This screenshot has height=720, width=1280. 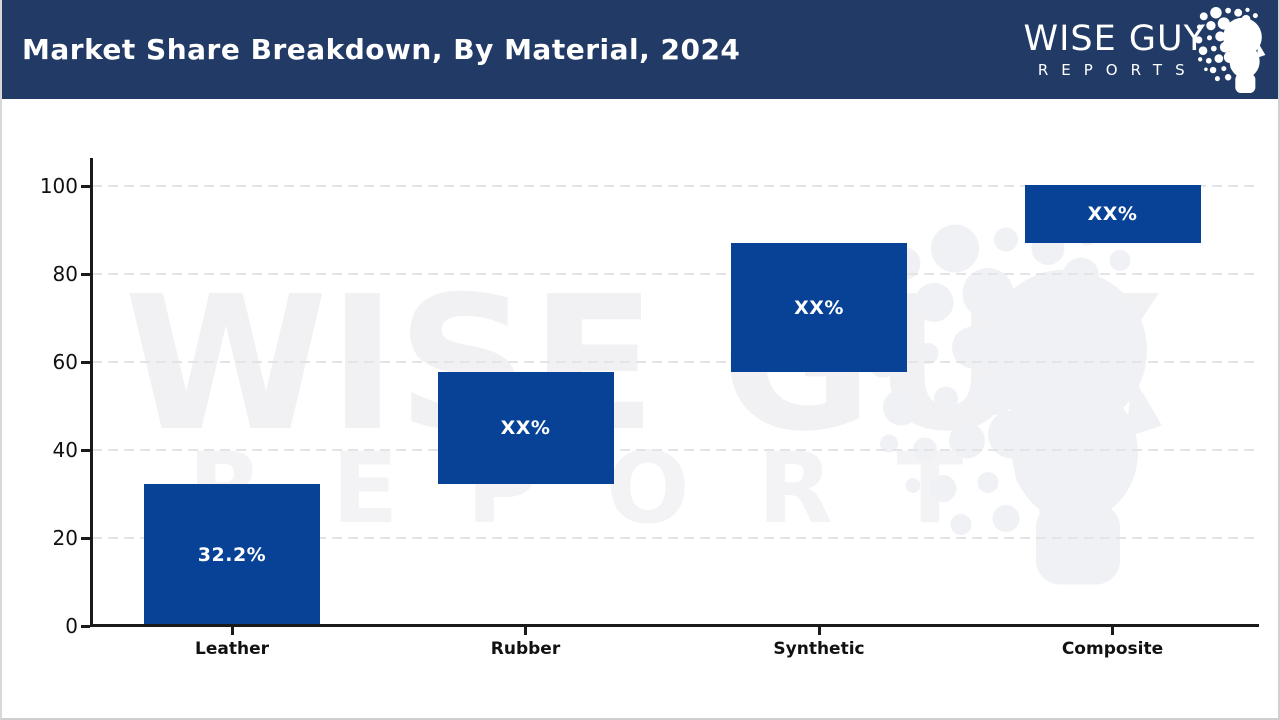 What do you see at coordinates (65, 362) in the screenshot?
I see `y-axis-tick-label: 60` at bounding box center [65, 362].